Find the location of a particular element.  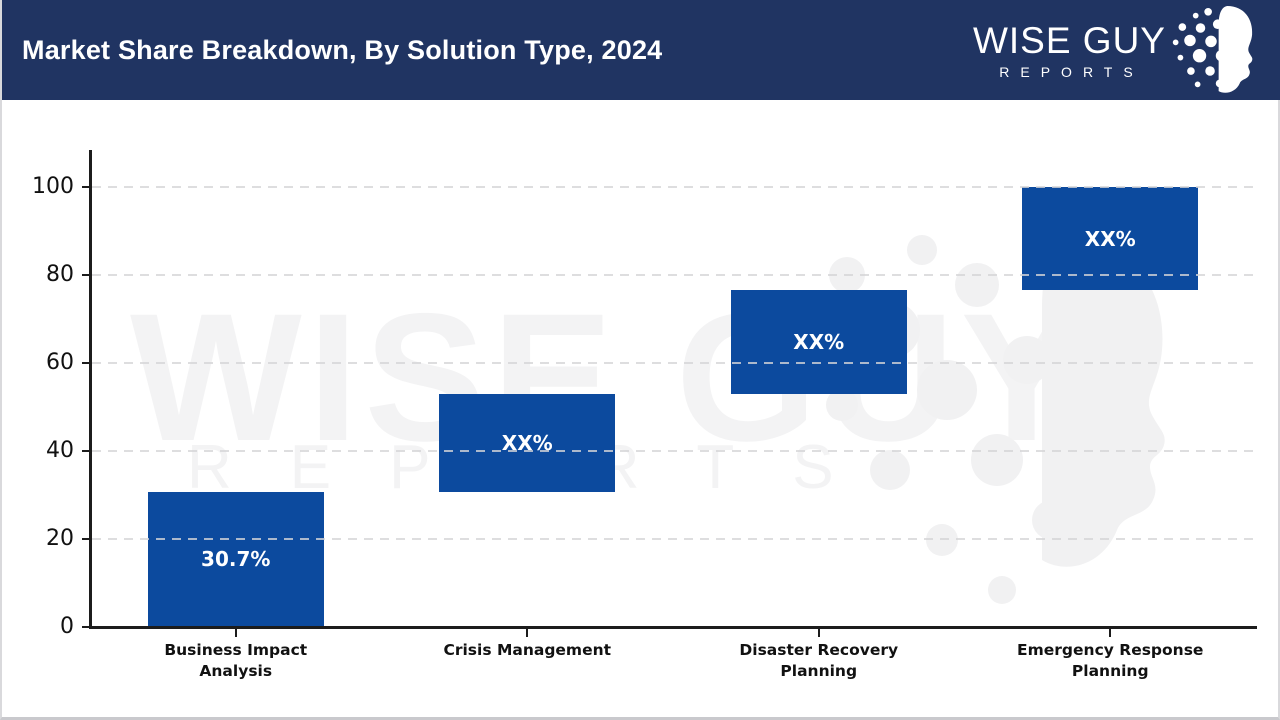

y-axis-line is located at coordinates (90, 389).